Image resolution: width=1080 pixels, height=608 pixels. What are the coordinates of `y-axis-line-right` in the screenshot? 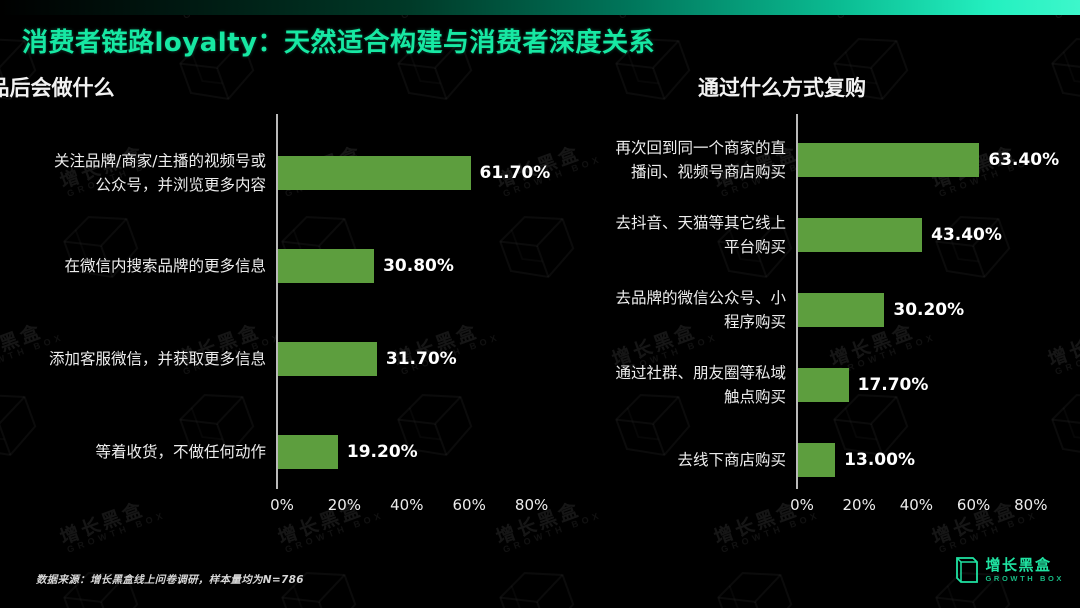 It's located at (797, 301).